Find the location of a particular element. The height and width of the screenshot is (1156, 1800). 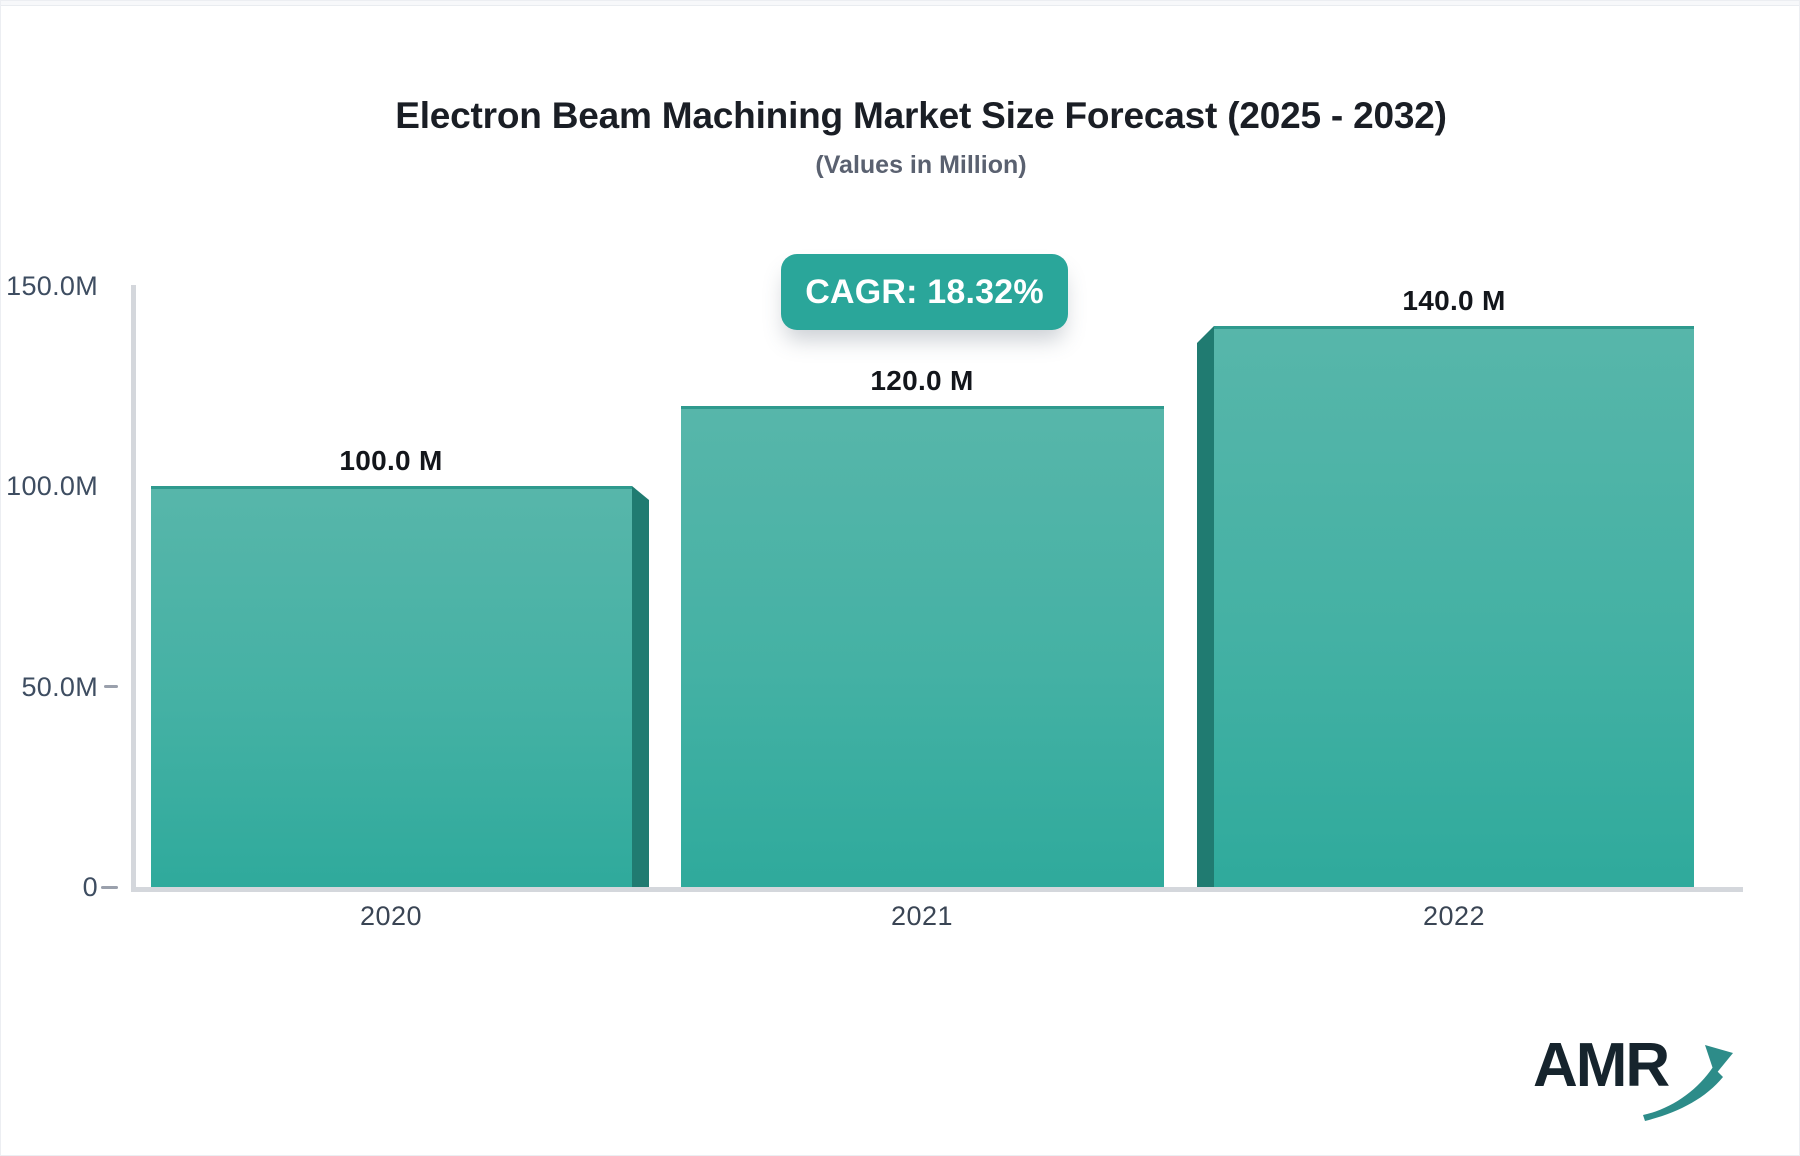

y-tick-label-0: 0 is located at coordinates (90, 887).